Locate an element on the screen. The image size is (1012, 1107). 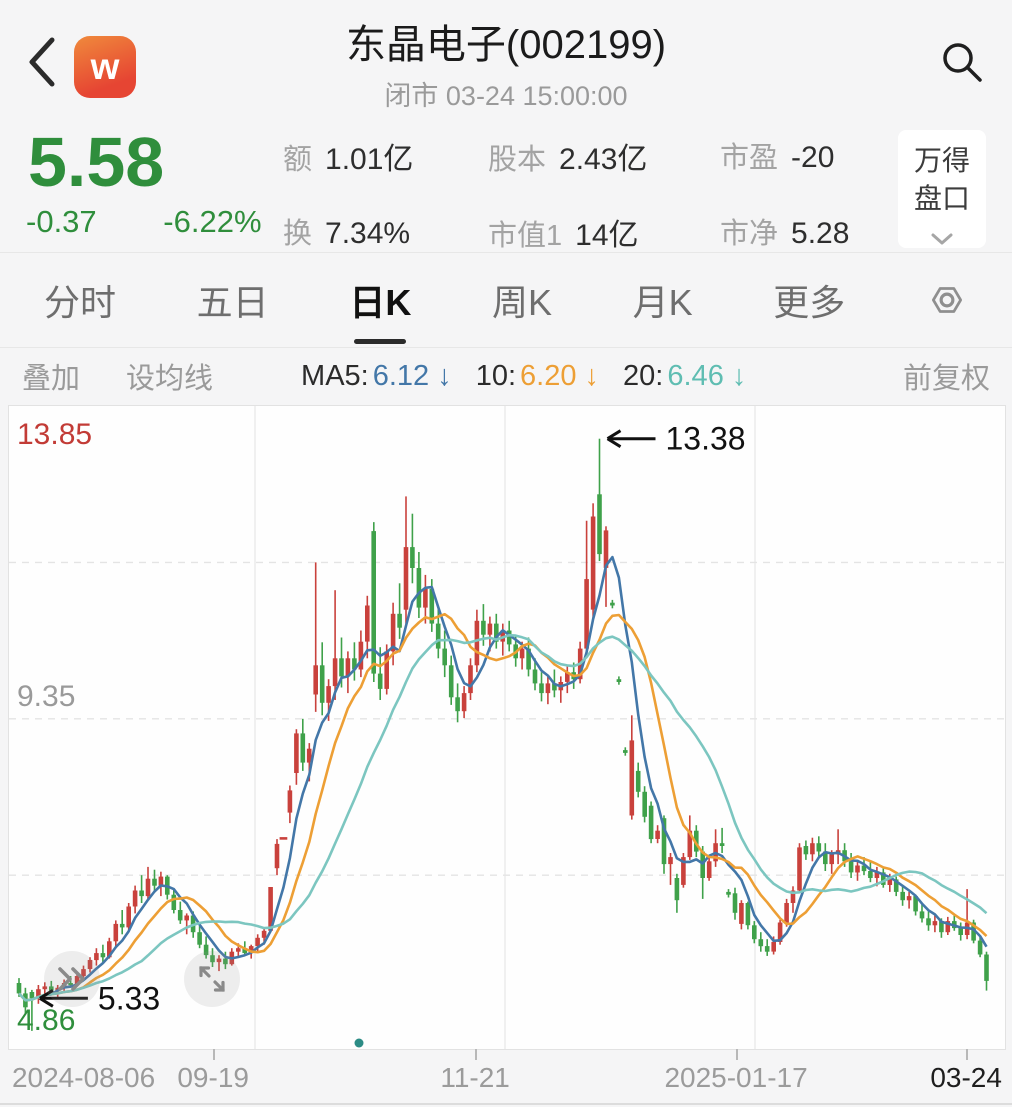
y-axis-label: 4.86 is located at coordinates (46, 1020).